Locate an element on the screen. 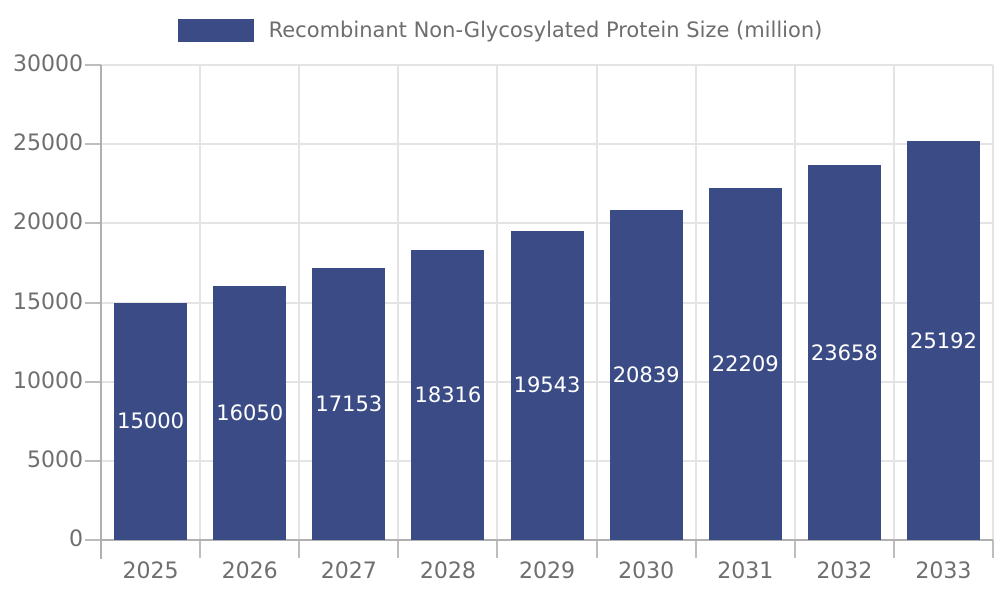 The height and width of the screenshot is (600, 1000). bar-value-label: 19543 is located at coordinates (547, 385).